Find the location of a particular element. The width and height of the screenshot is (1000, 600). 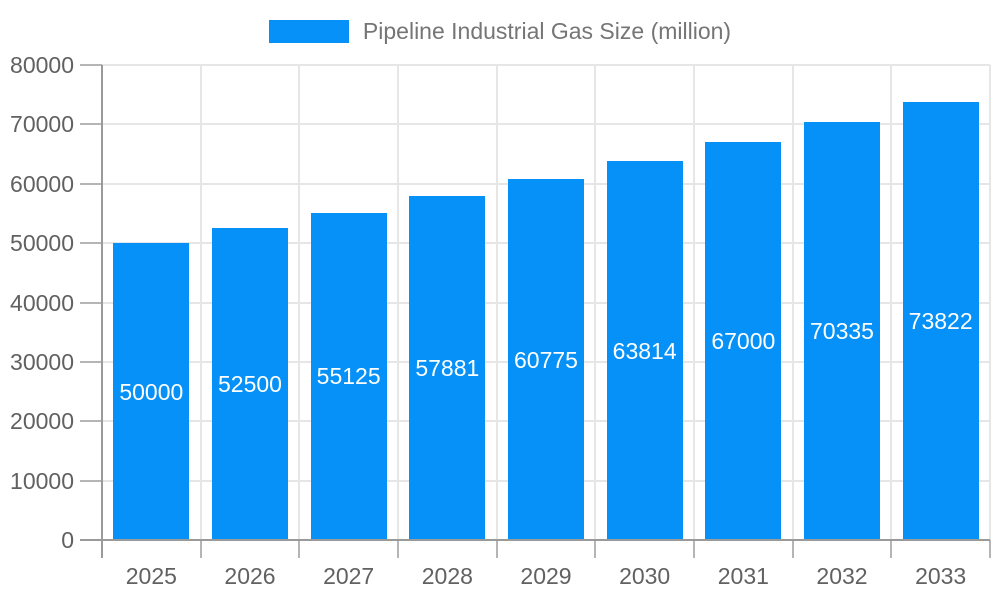

bar-2025 is located at coordinates (151, 391).